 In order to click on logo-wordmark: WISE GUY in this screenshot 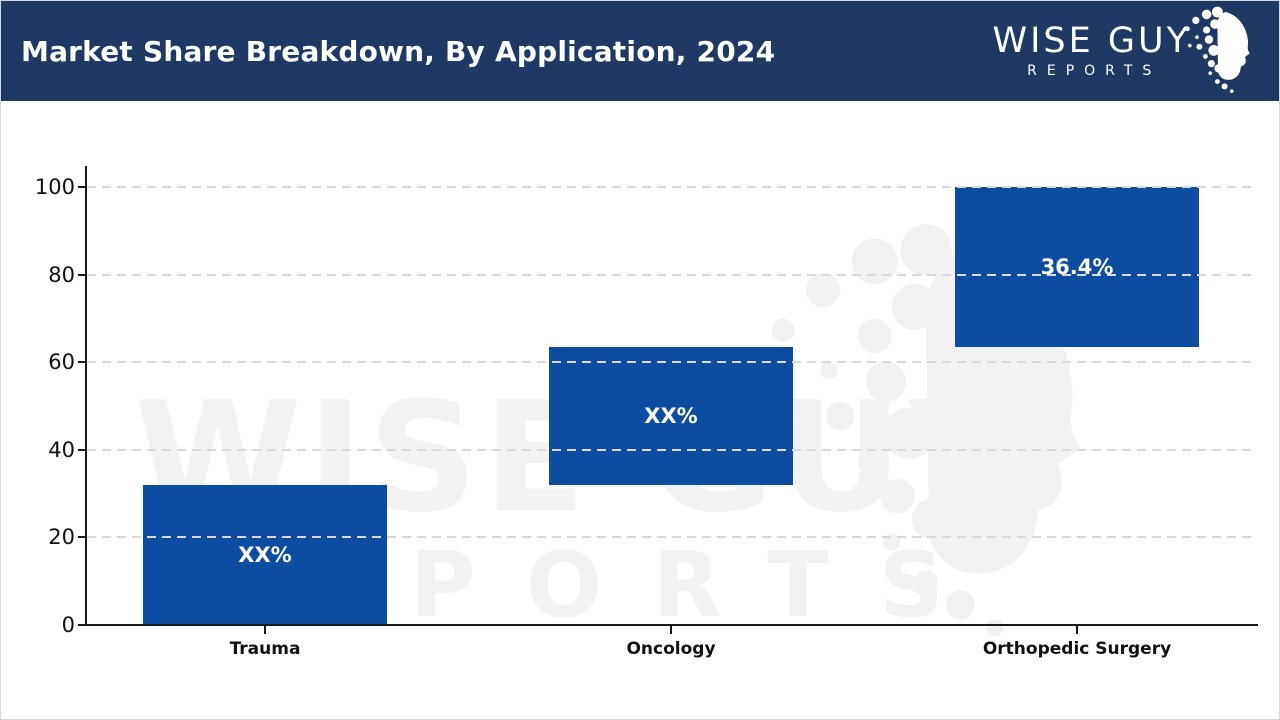, I will do `click(1091, 41)`.